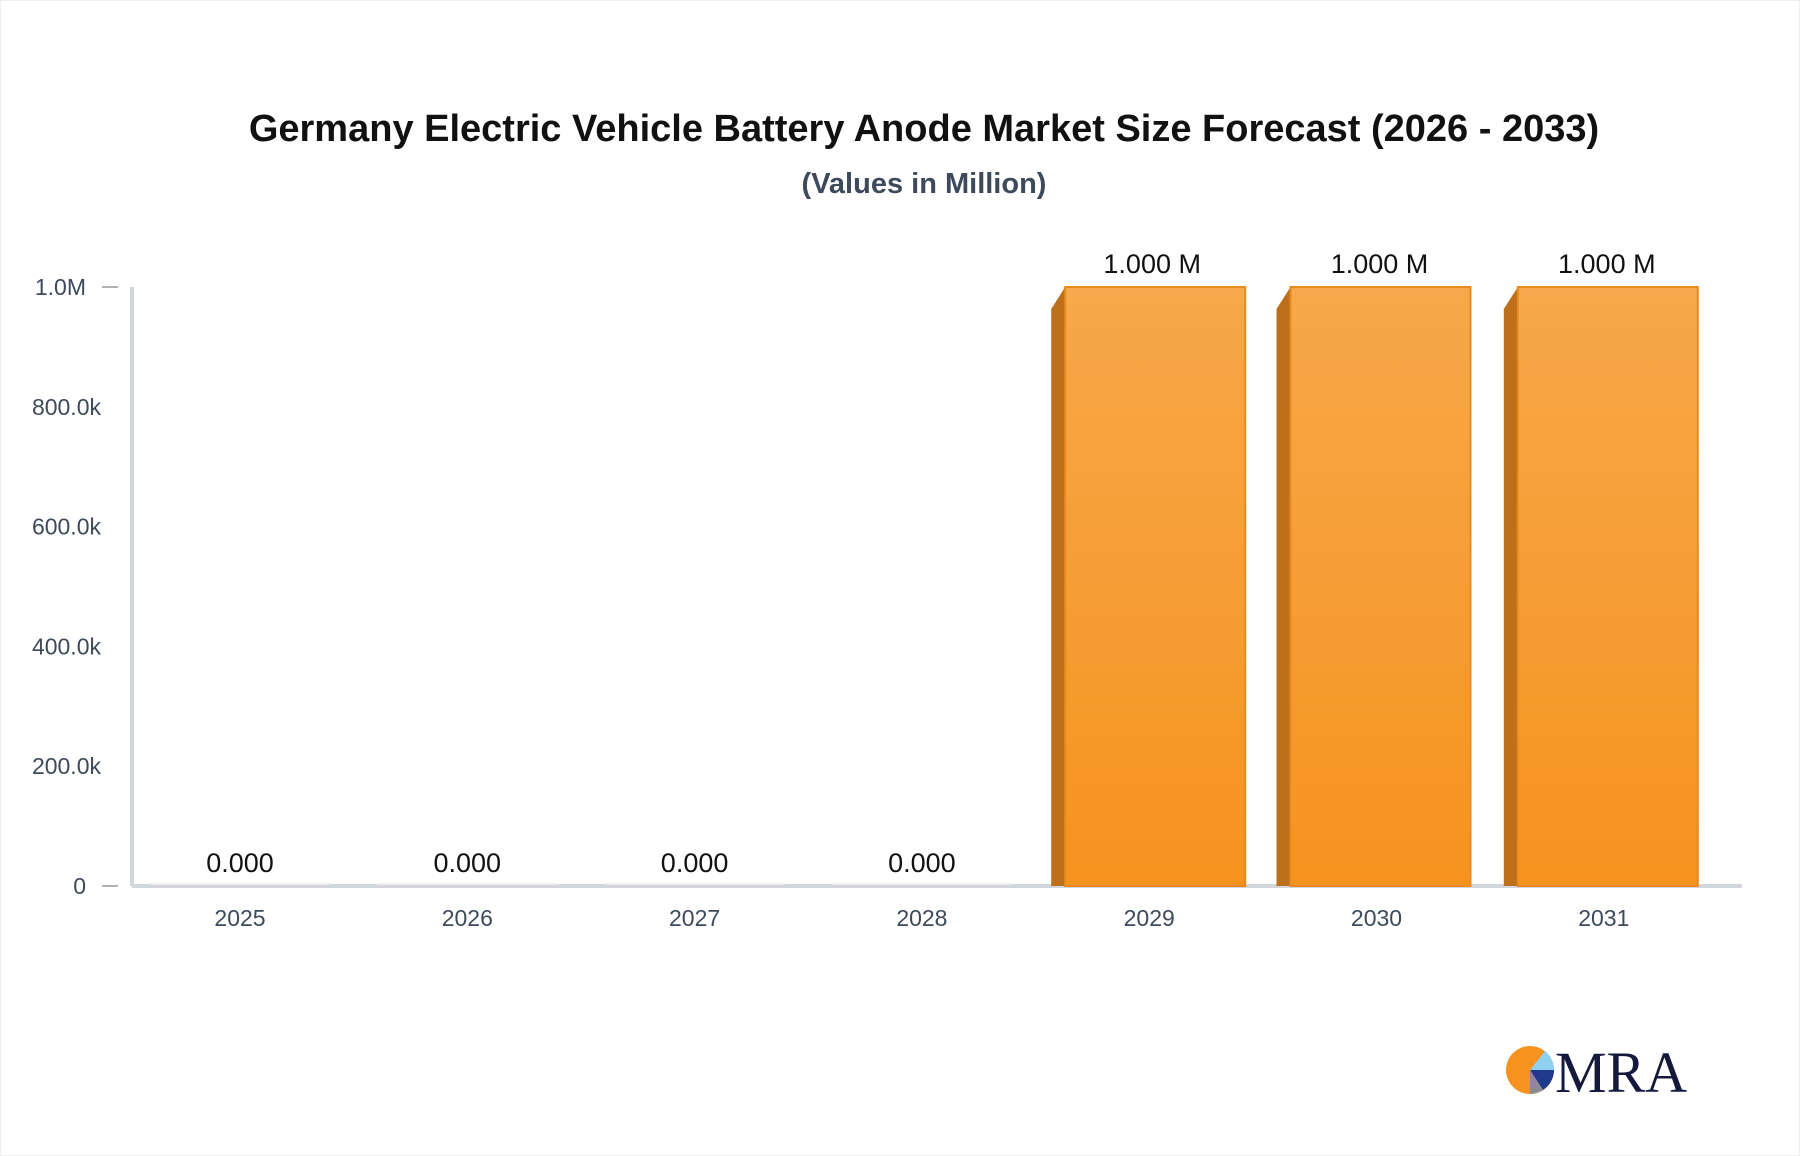 Image resolution: width=1800 pixels, height=1156 pixels. I want to click on y-tick-label: 400.0k, so click(67, 646).